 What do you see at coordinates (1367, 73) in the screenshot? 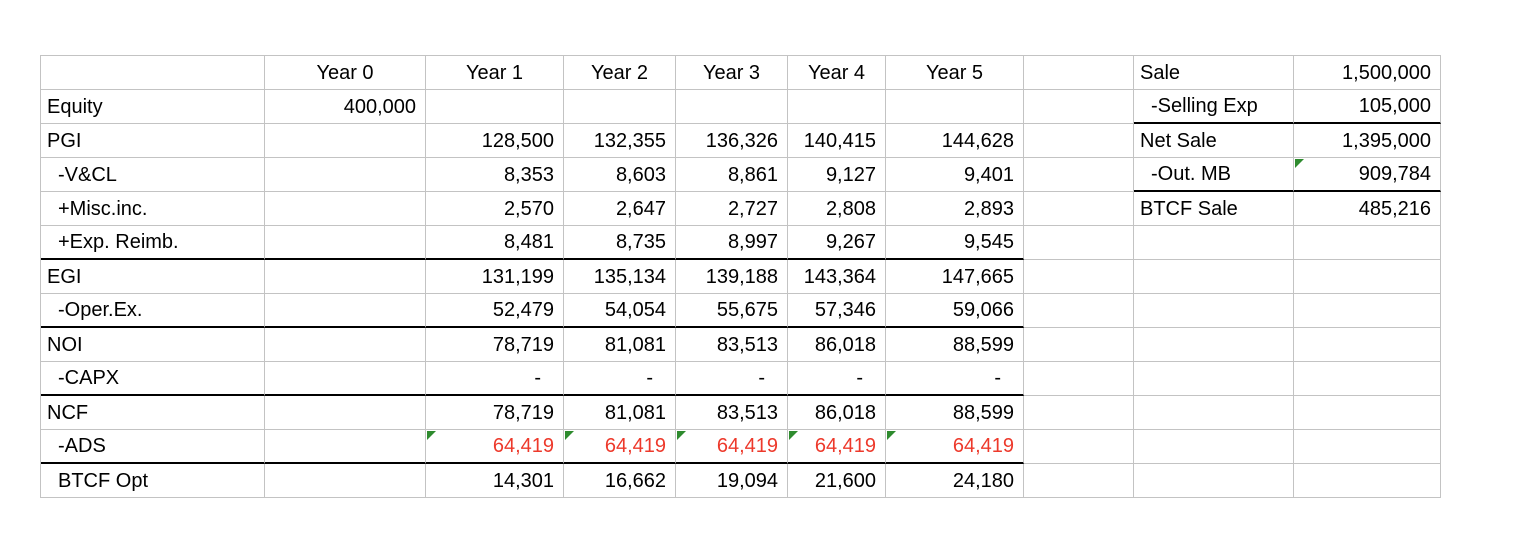
I see `side-value-sale: 1,500,000` at bounding box center [1367, 73].